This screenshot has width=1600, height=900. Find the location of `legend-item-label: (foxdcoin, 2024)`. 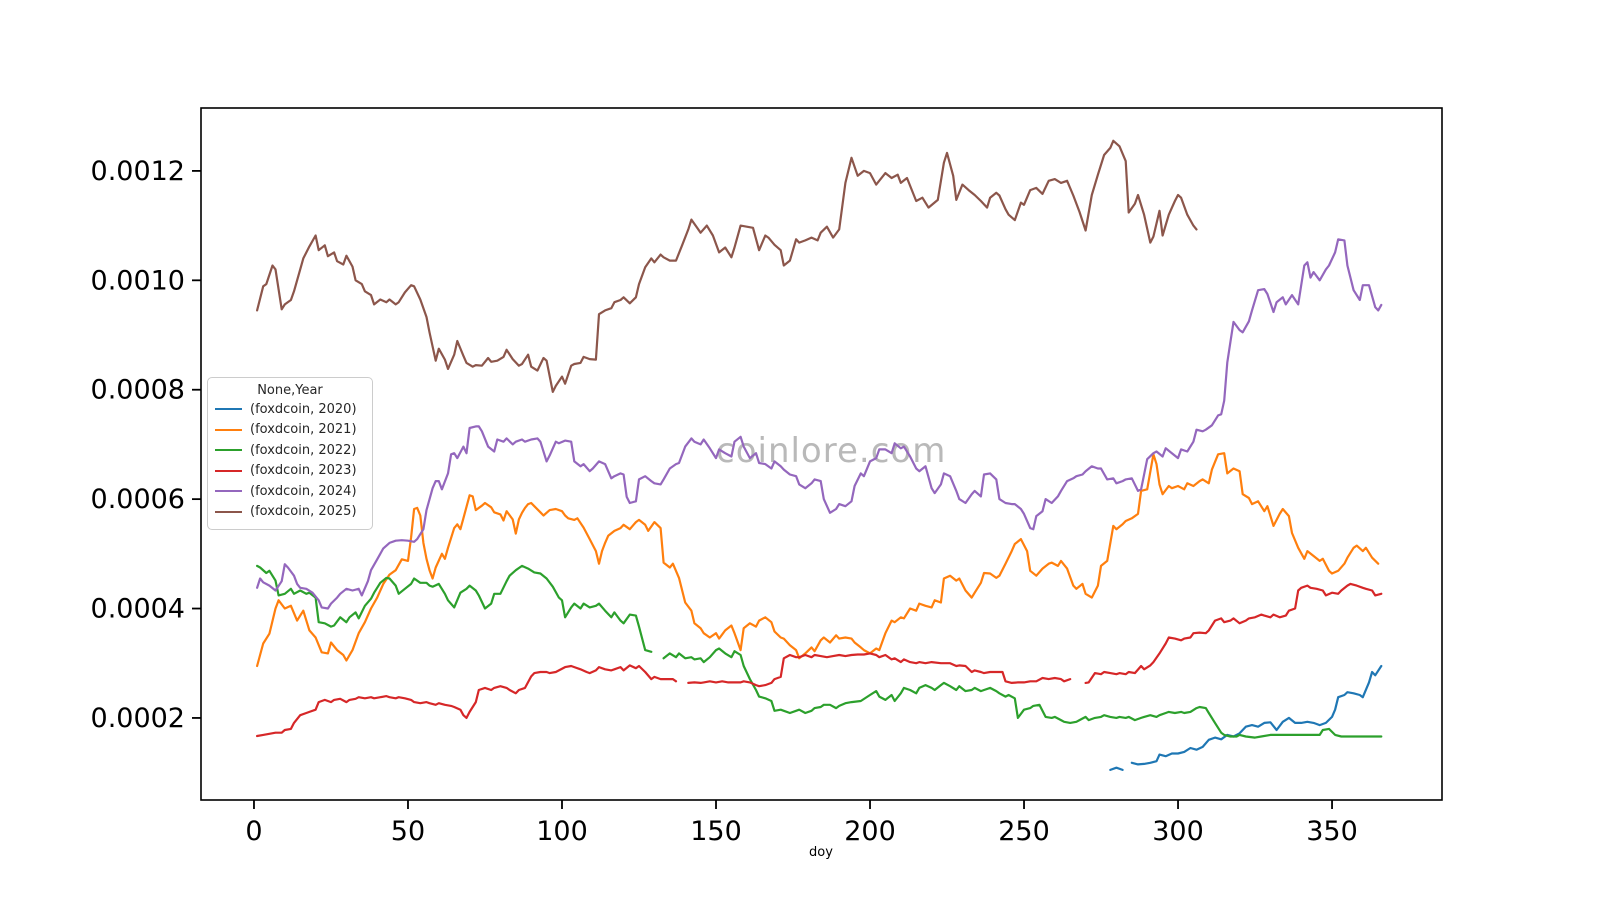

legend-item-label: (foxdcoin, 2024) is located at coordinates (303, 491).